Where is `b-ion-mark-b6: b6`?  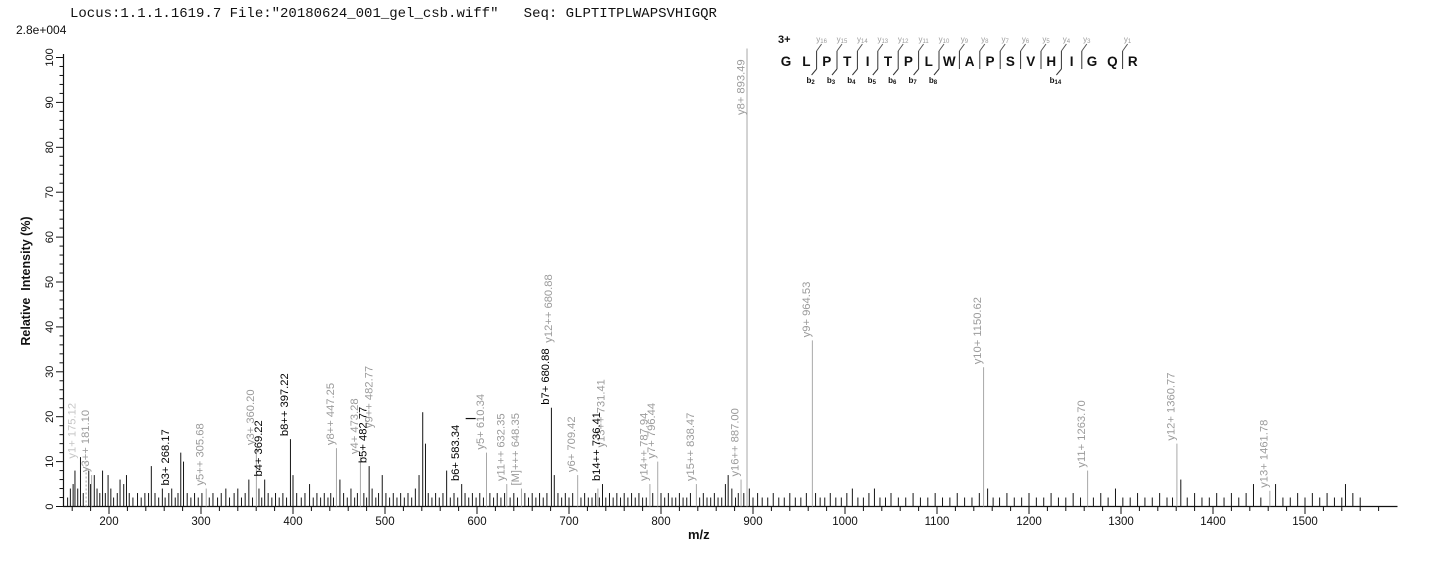
b-ion-mark-b6: b6 is located at coordinates (892, 81).